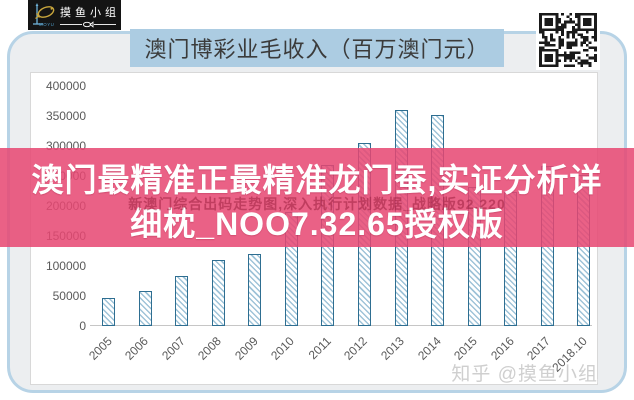 The width and height of the screenshot is (634, 400). Describe the element at coordinates (524, 374) in the screenshot. I see `zhihu-watermark: 知乎 @摸鱼小组` at that location.